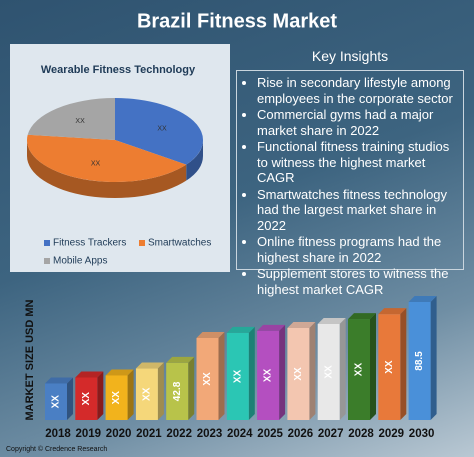 The image size is (474, 457). Describe the element at coordinates (210, 434) in the screenshot. I see `x-tick-label: 2023` at that location.